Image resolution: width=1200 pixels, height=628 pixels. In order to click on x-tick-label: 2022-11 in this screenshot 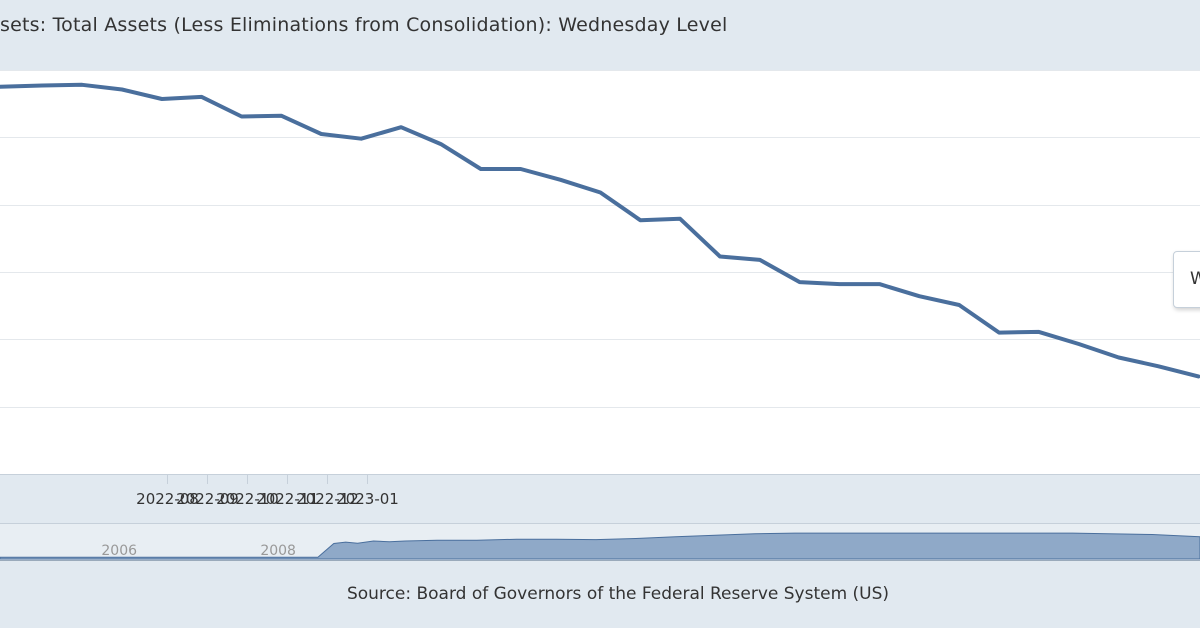, I will do `click(287, 499)`.